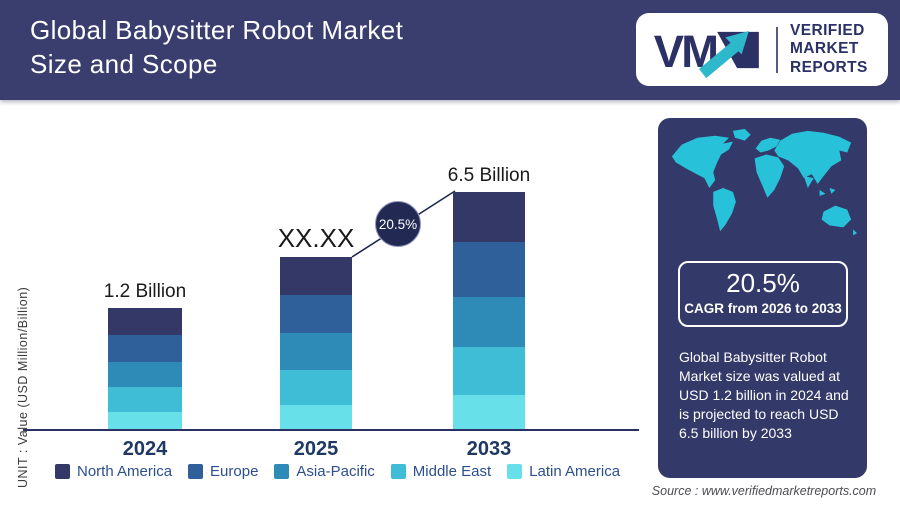 This screenshot has height=506, width=900. What do you see at coordinates (316, 449) in the screenshot?
I see `x-axis-label-2025: 2025` at bounding box center [316, 449].